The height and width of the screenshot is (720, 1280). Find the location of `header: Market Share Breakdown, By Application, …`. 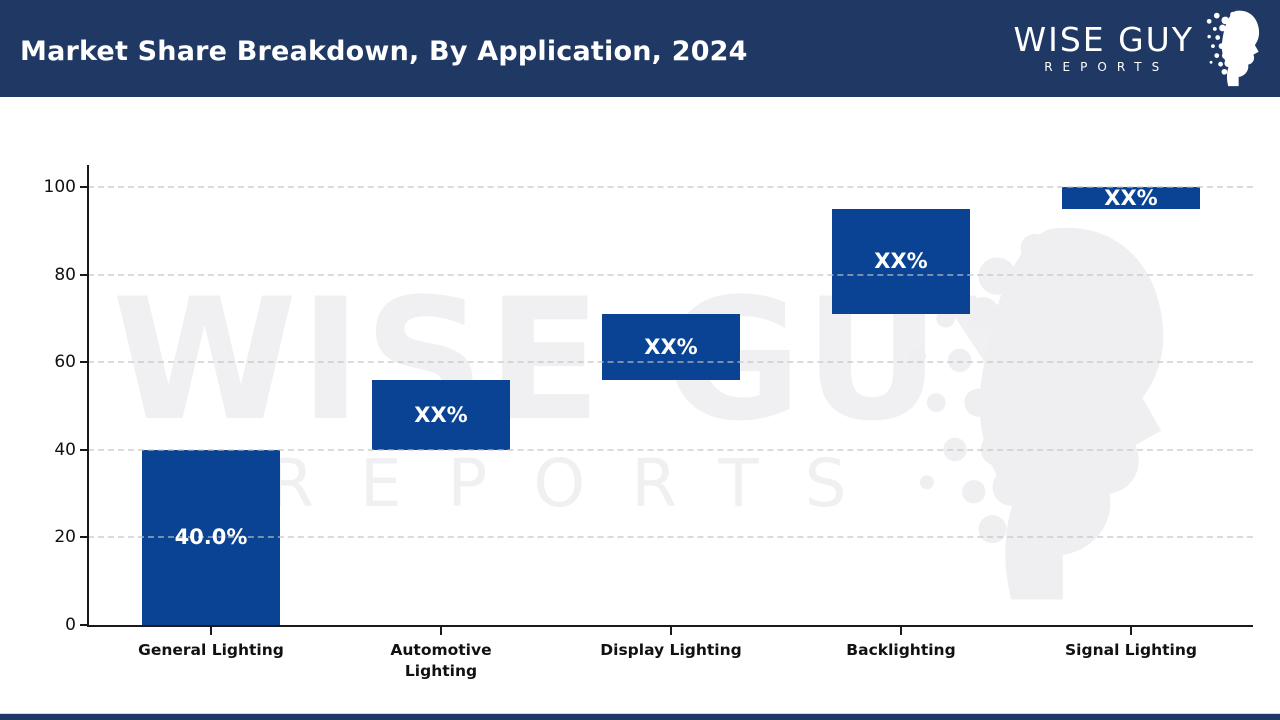

header: Market Share Breakdown, By Application, … is located at coordinates (640, 48).